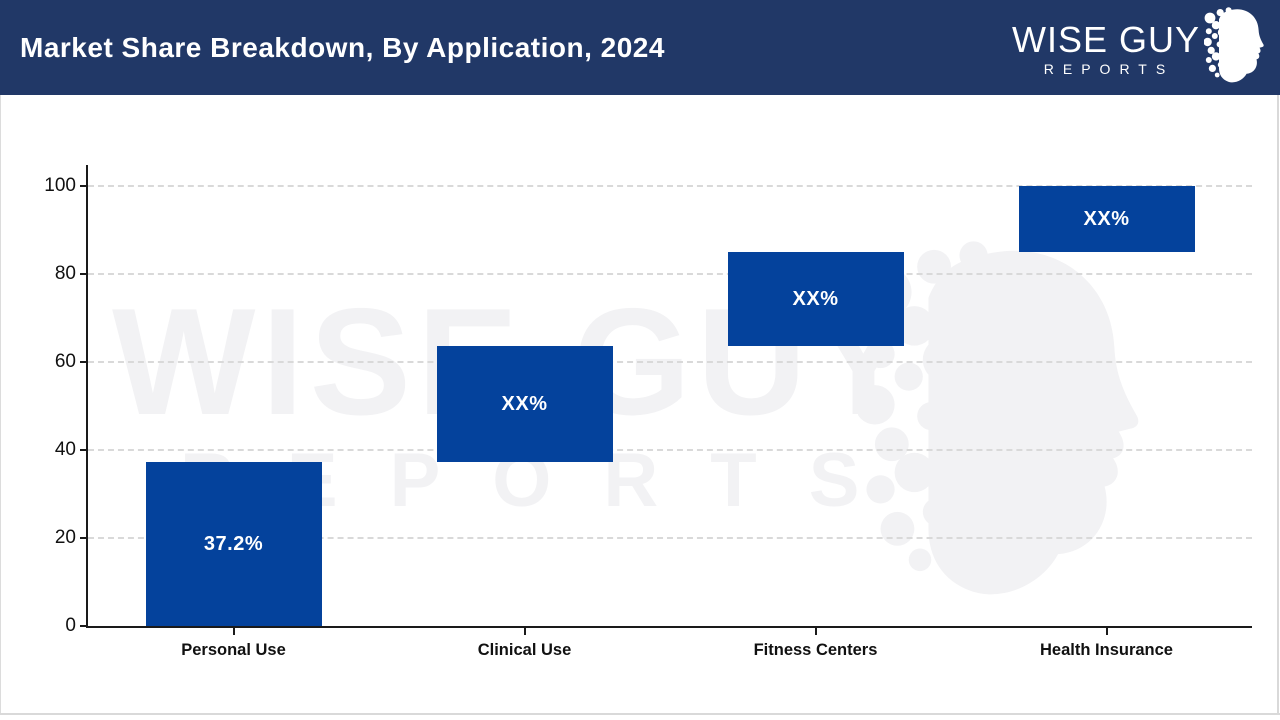 The image size is (1280, 720). I want to click on bar-value-label-health-insurance: XX%, so click(1106, 218).